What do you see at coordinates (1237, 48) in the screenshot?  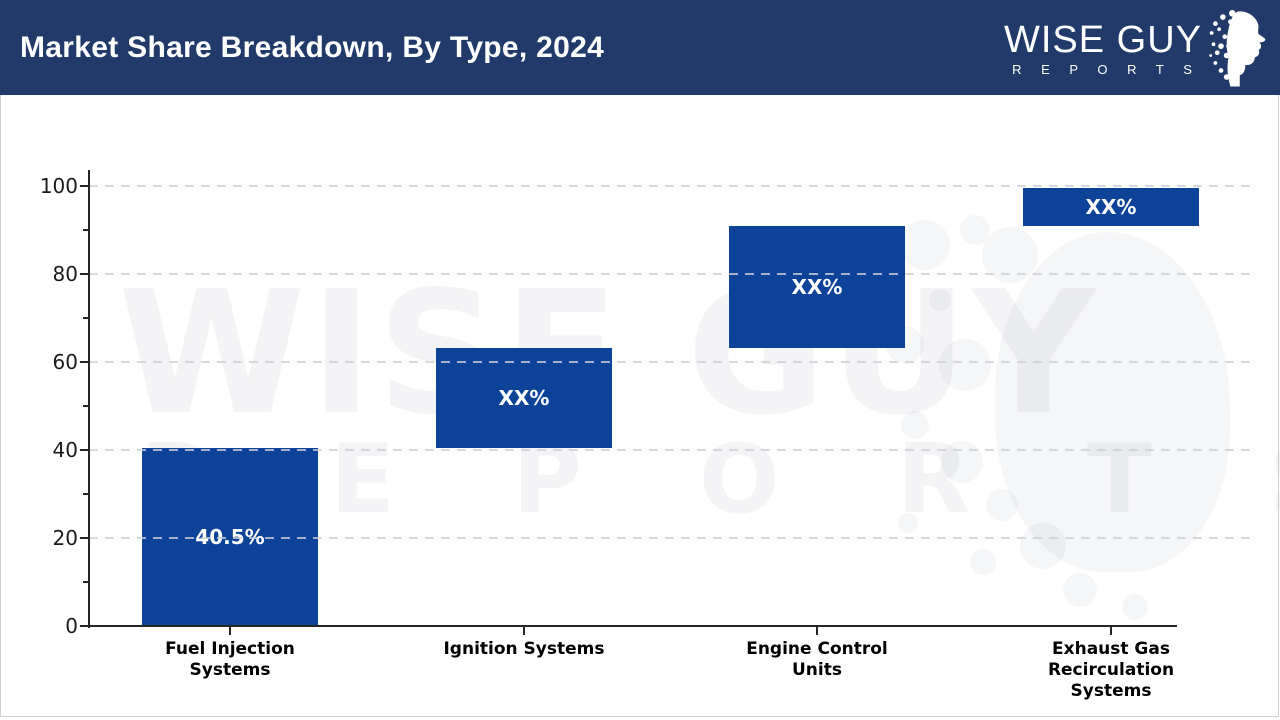 I see `logo-head-icon` at bounding box center [1237, 48].